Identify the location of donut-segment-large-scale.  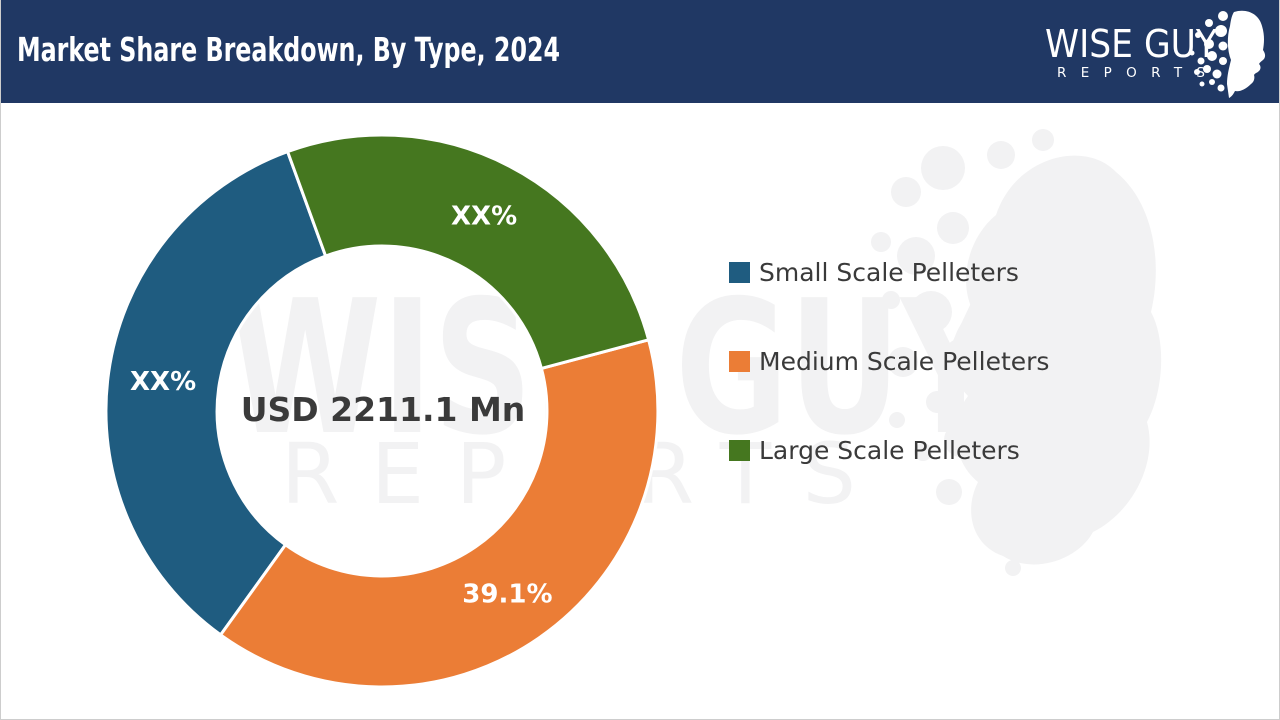
(468, 252).